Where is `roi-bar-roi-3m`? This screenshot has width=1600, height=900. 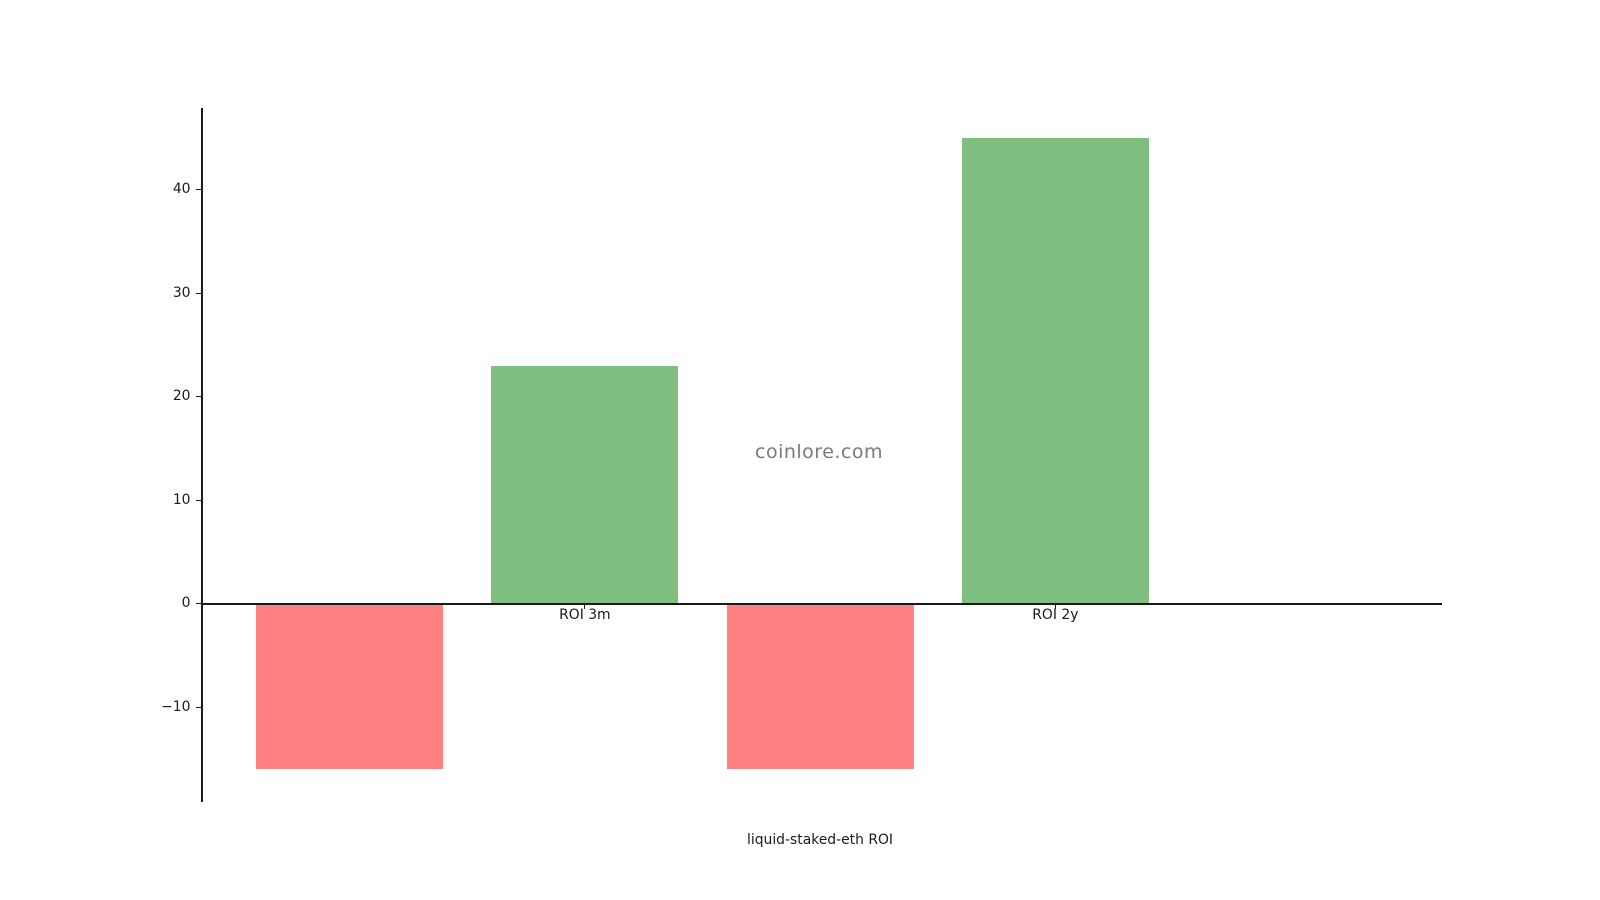
roi-bar-roi-3m is located at coordinates (585, 484).